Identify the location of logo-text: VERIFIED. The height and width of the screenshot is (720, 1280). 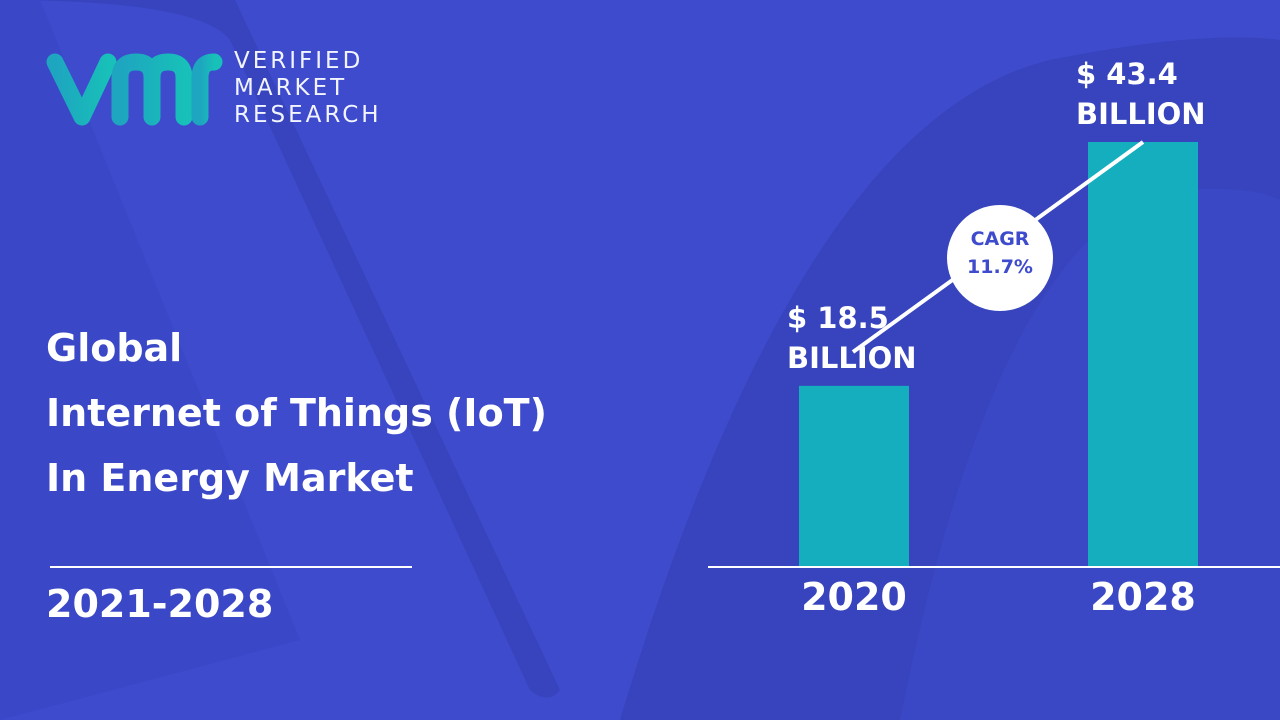
(299, 61).